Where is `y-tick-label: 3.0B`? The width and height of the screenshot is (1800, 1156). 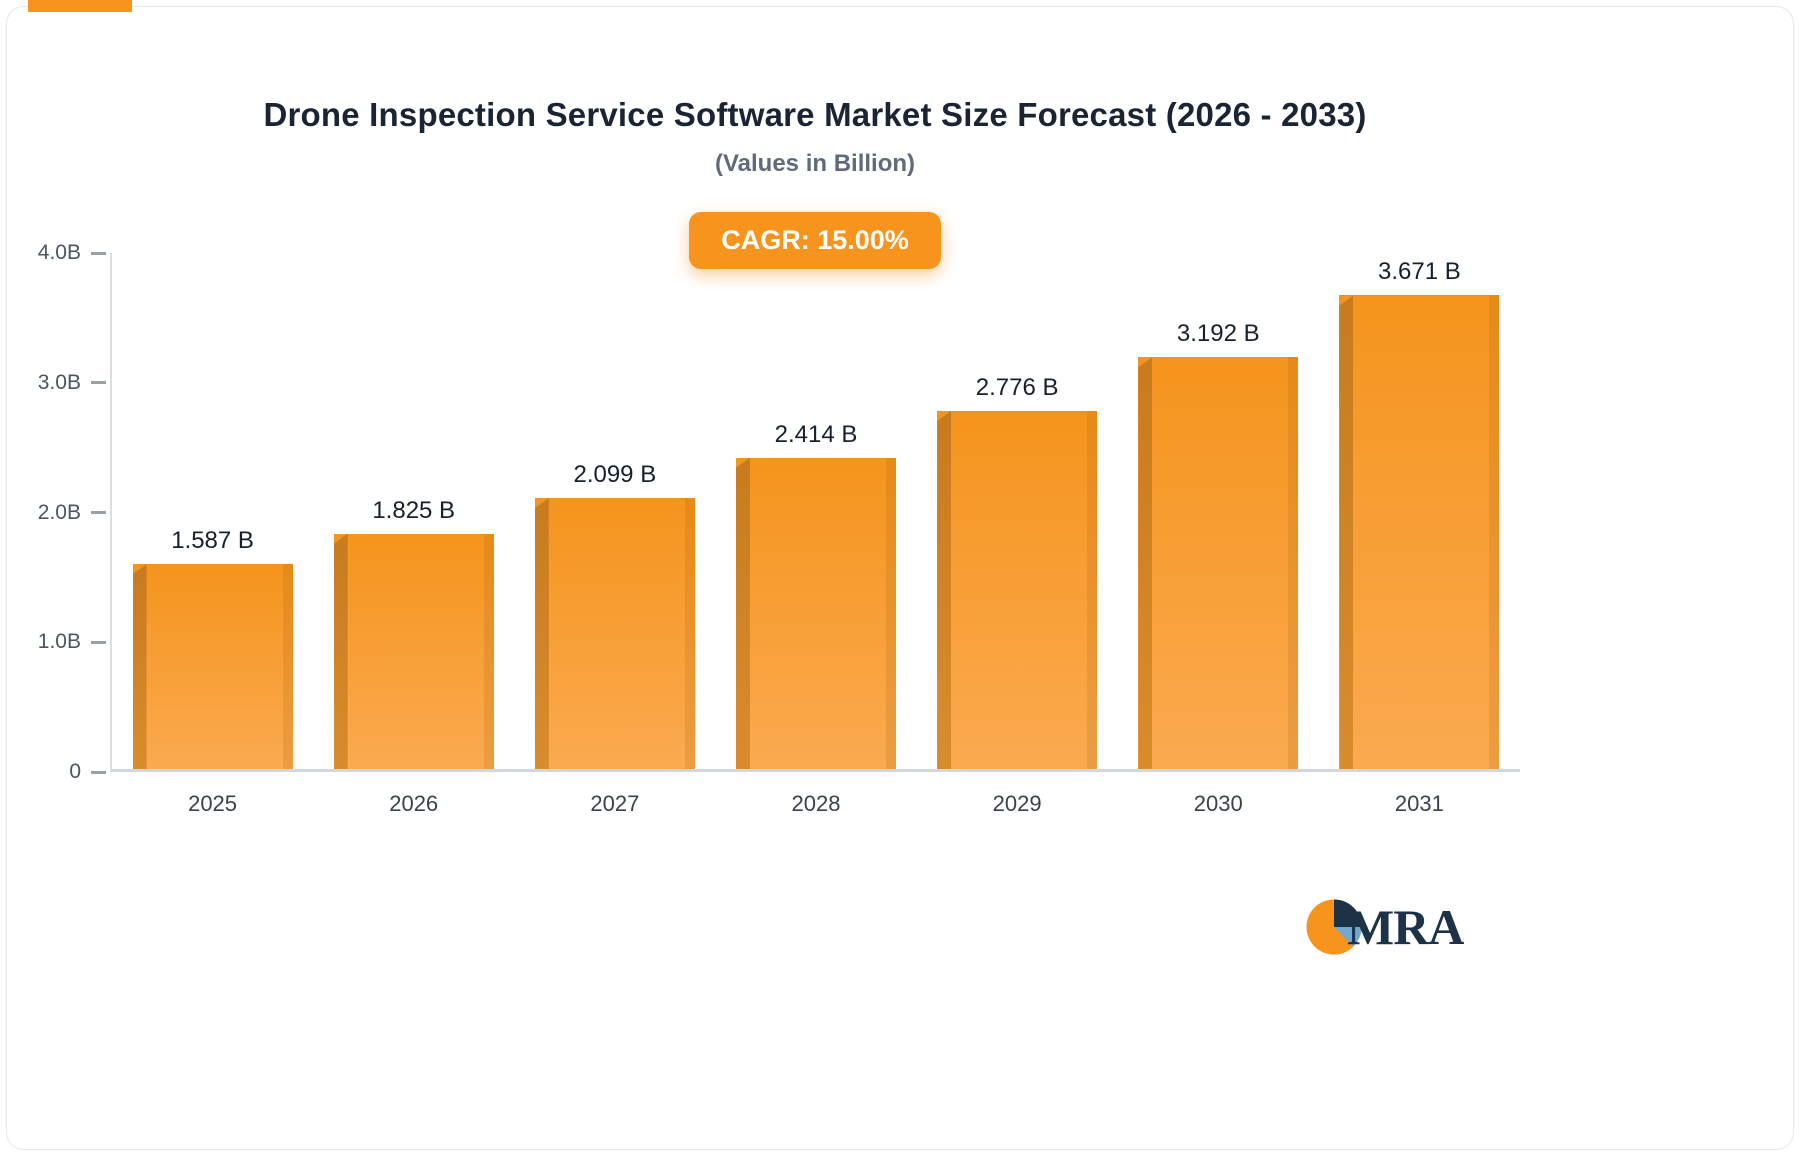
y-tick-label: 3.0B is located at coordinates (59, 382).